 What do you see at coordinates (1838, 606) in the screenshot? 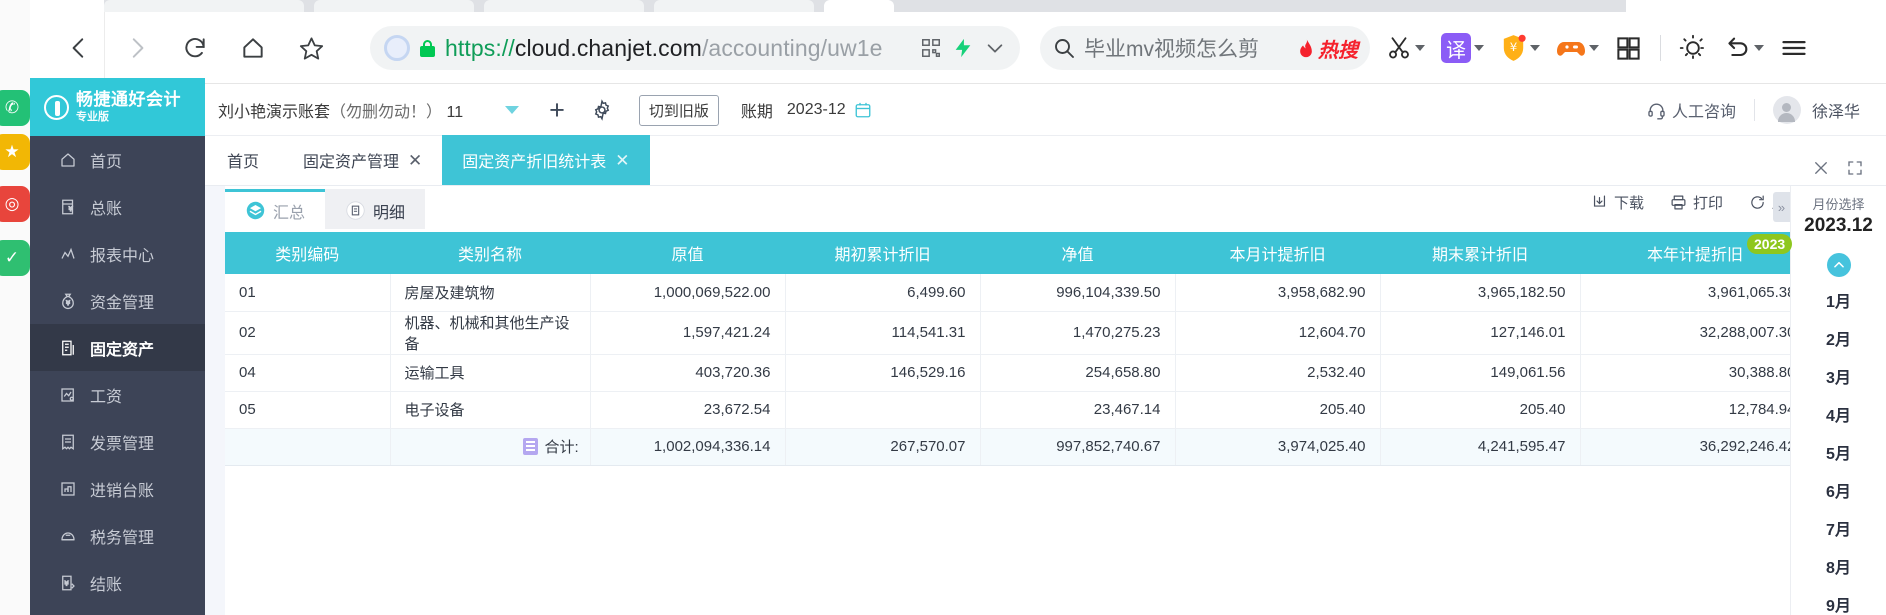
I see `month-item-9: 9月` at bounding box center [1838, 606].